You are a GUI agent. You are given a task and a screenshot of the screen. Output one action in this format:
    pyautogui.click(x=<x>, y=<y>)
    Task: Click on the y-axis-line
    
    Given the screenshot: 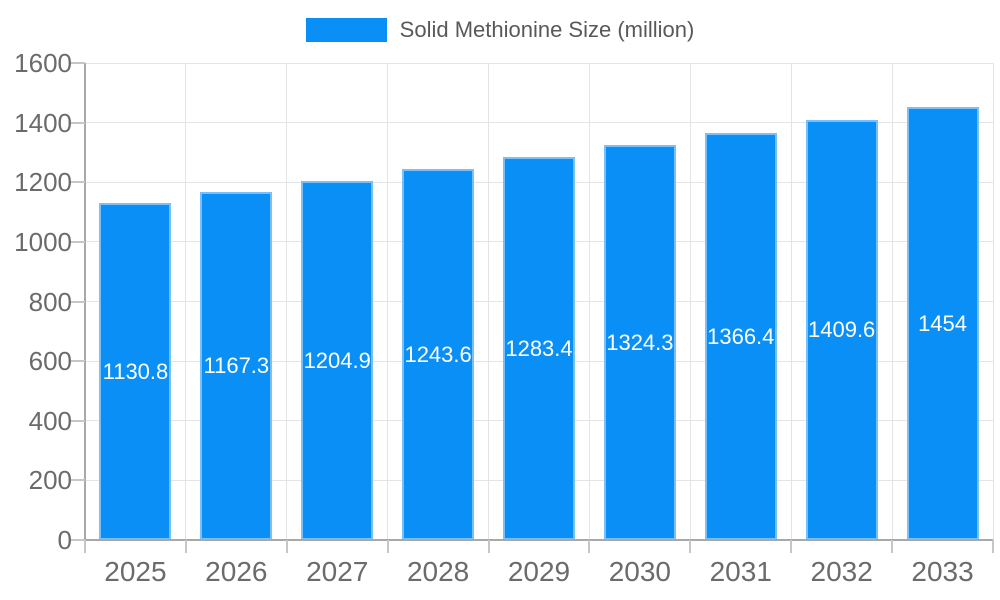 What is the action you would take?
    pyautogui.click(x=85, y=302)
    